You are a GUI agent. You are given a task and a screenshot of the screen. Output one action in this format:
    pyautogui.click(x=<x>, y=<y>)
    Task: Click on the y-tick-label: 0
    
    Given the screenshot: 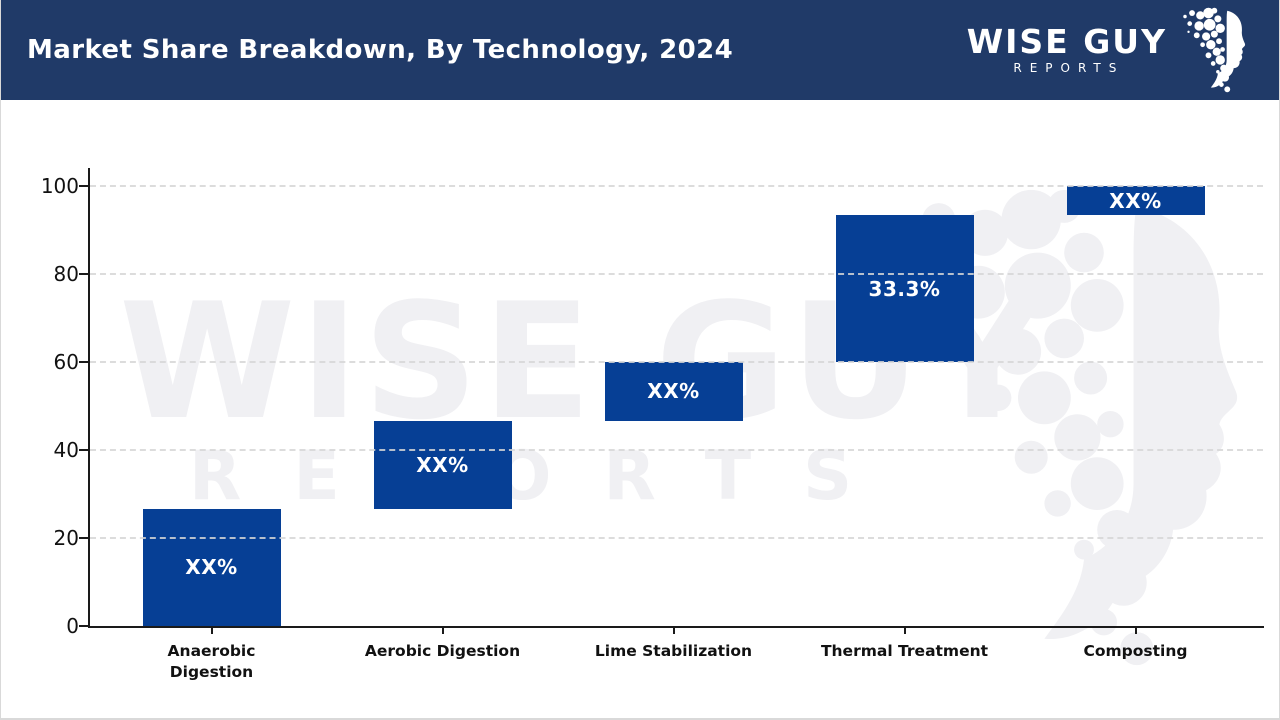 What is the action you would take?
    pyautogui.click(x=72, y=626)
    